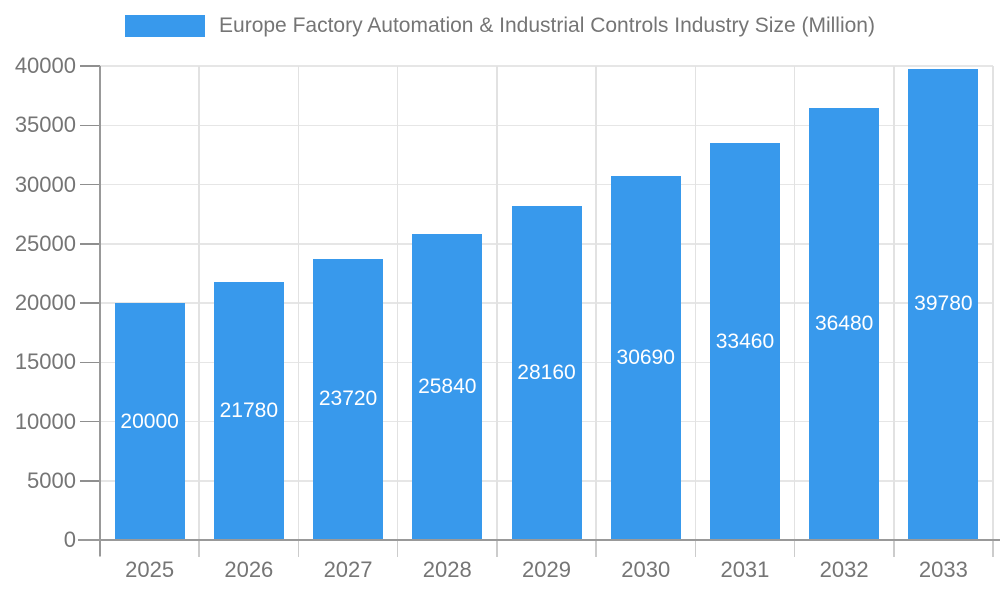  What do you see at coordinates (249, 569) in the screenshot?
I see `x-axis-label: 2026` at bounding box center [249, 569].